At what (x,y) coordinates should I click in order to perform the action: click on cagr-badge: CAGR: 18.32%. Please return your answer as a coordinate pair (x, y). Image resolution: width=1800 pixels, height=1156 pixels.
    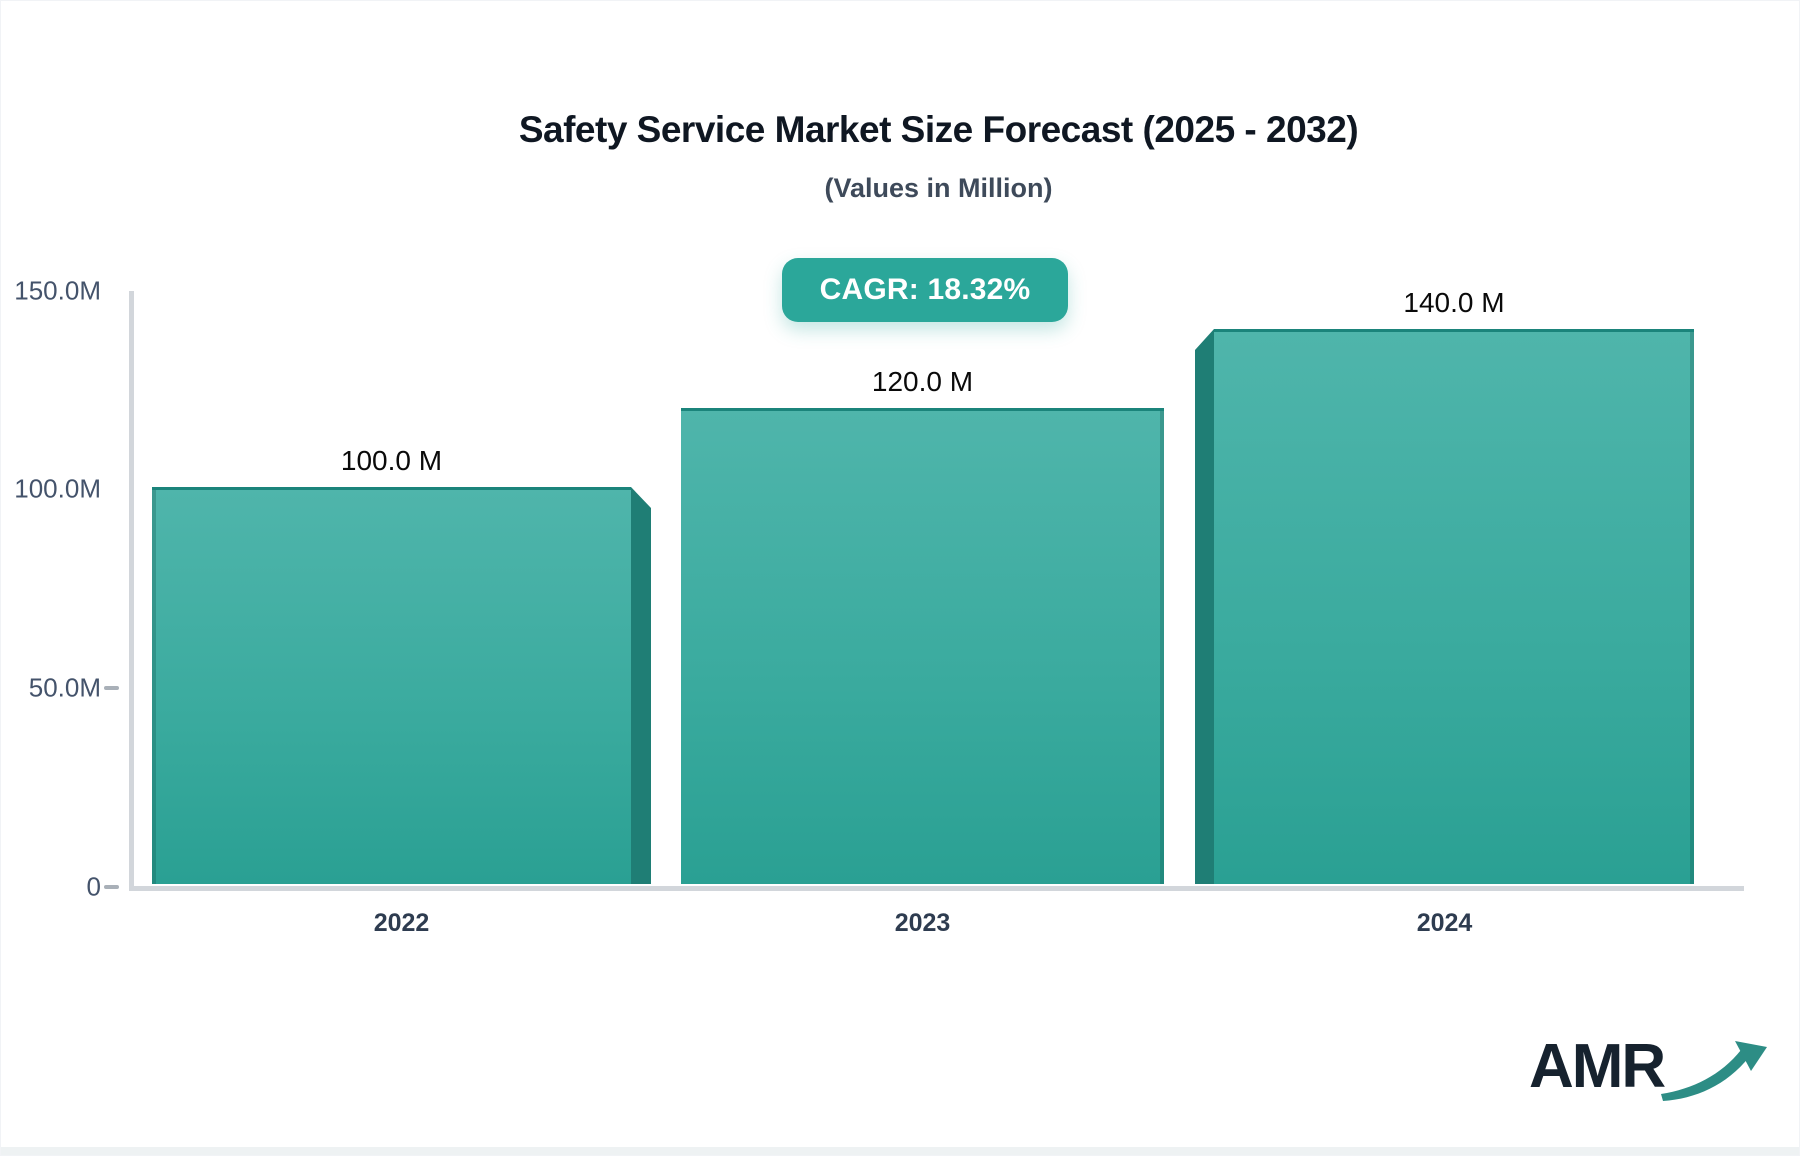
    Looking at the image, I should click on (925, 290).